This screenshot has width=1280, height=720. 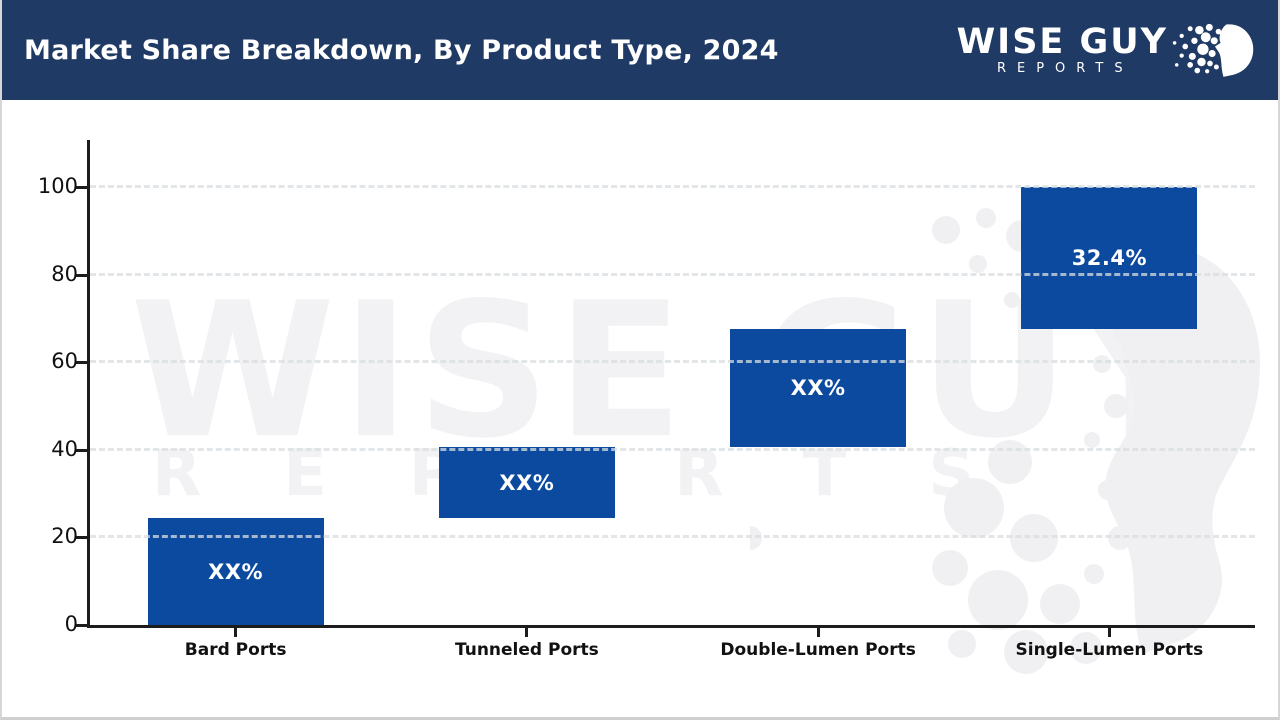 What do you see at coordinates (57, 186) in the screenshot?
I see `y-tick-label: 100` at bounding box center [57, 186].